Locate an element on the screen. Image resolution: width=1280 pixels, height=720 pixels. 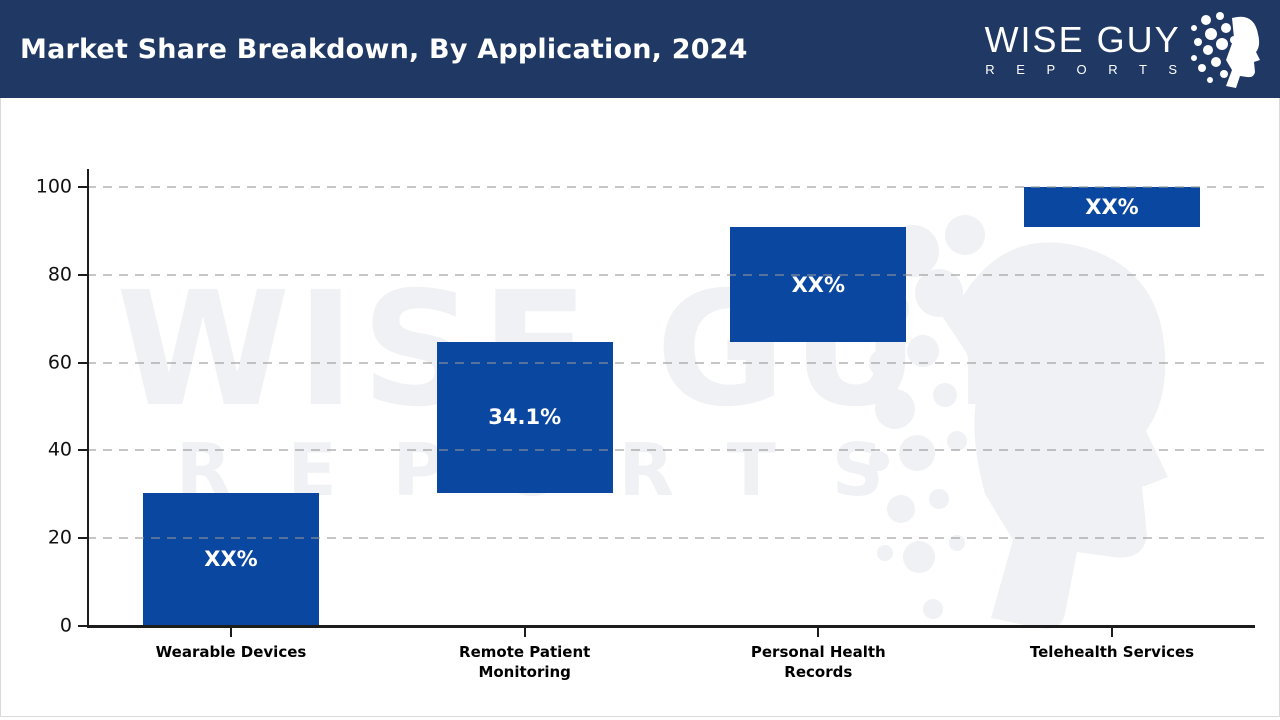
x-category-label: Wearable Devices is located at coordinates (231, 652).